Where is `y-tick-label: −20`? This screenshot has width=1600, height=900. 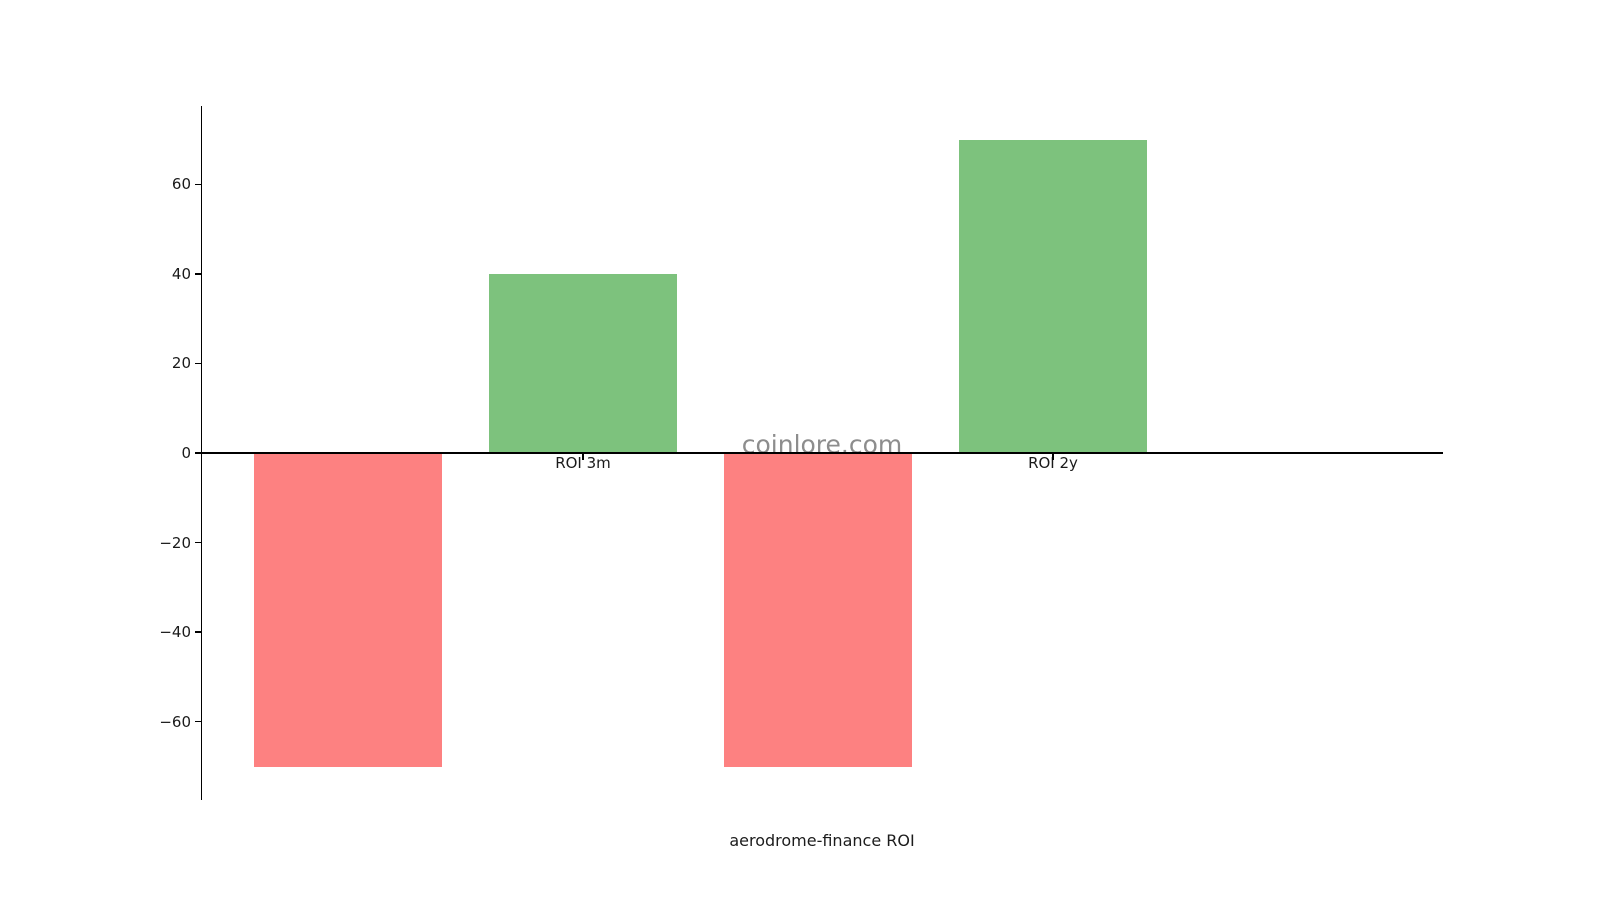
y-tick-label: −20 is located at coordinates (175, 542).